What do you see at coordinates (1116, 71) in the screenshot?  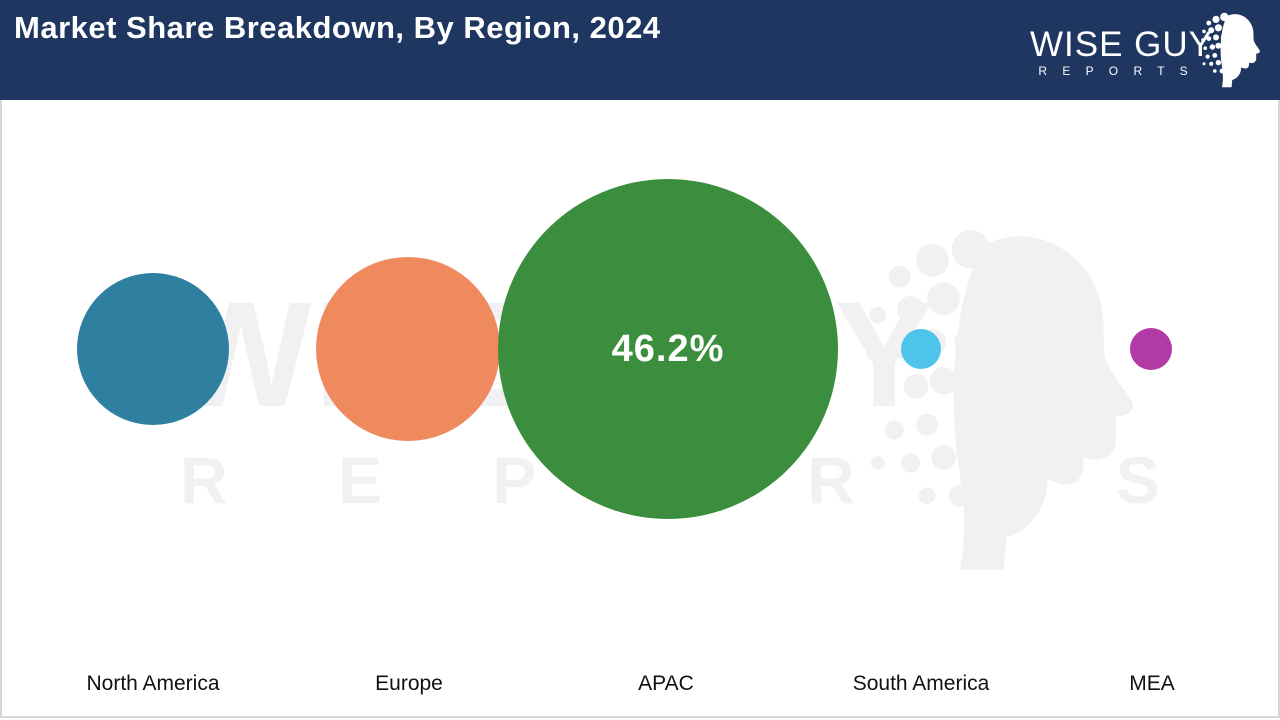 I see `logo-subtext: R E P O R T S` at bounding box center [1116, 71].